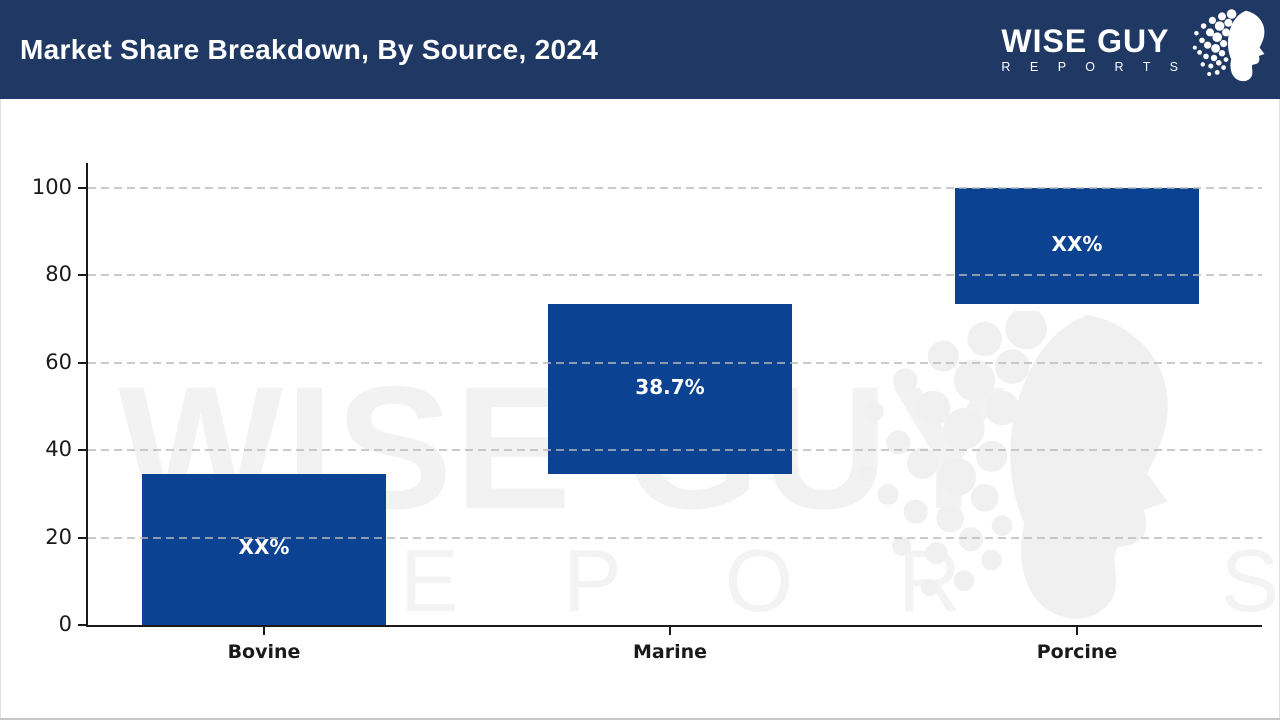 The height and width of the screenshot is (720, 1280). I want to click on bar-value-label: 38.7%, so click(670, 386).